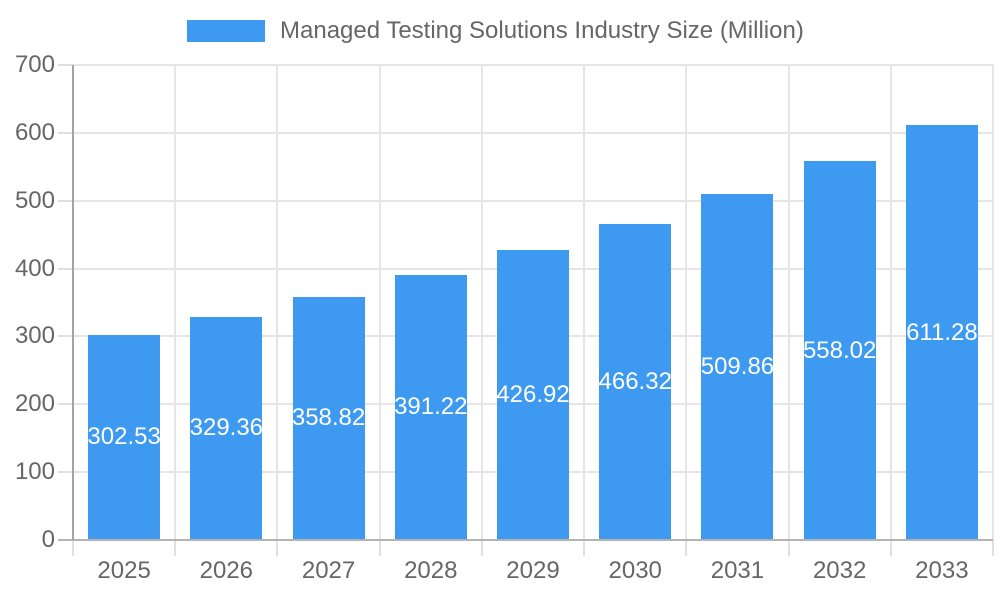 The image size is (1000, 600). I want to click on y-axis-tick-label: 300, so click(34, 336).